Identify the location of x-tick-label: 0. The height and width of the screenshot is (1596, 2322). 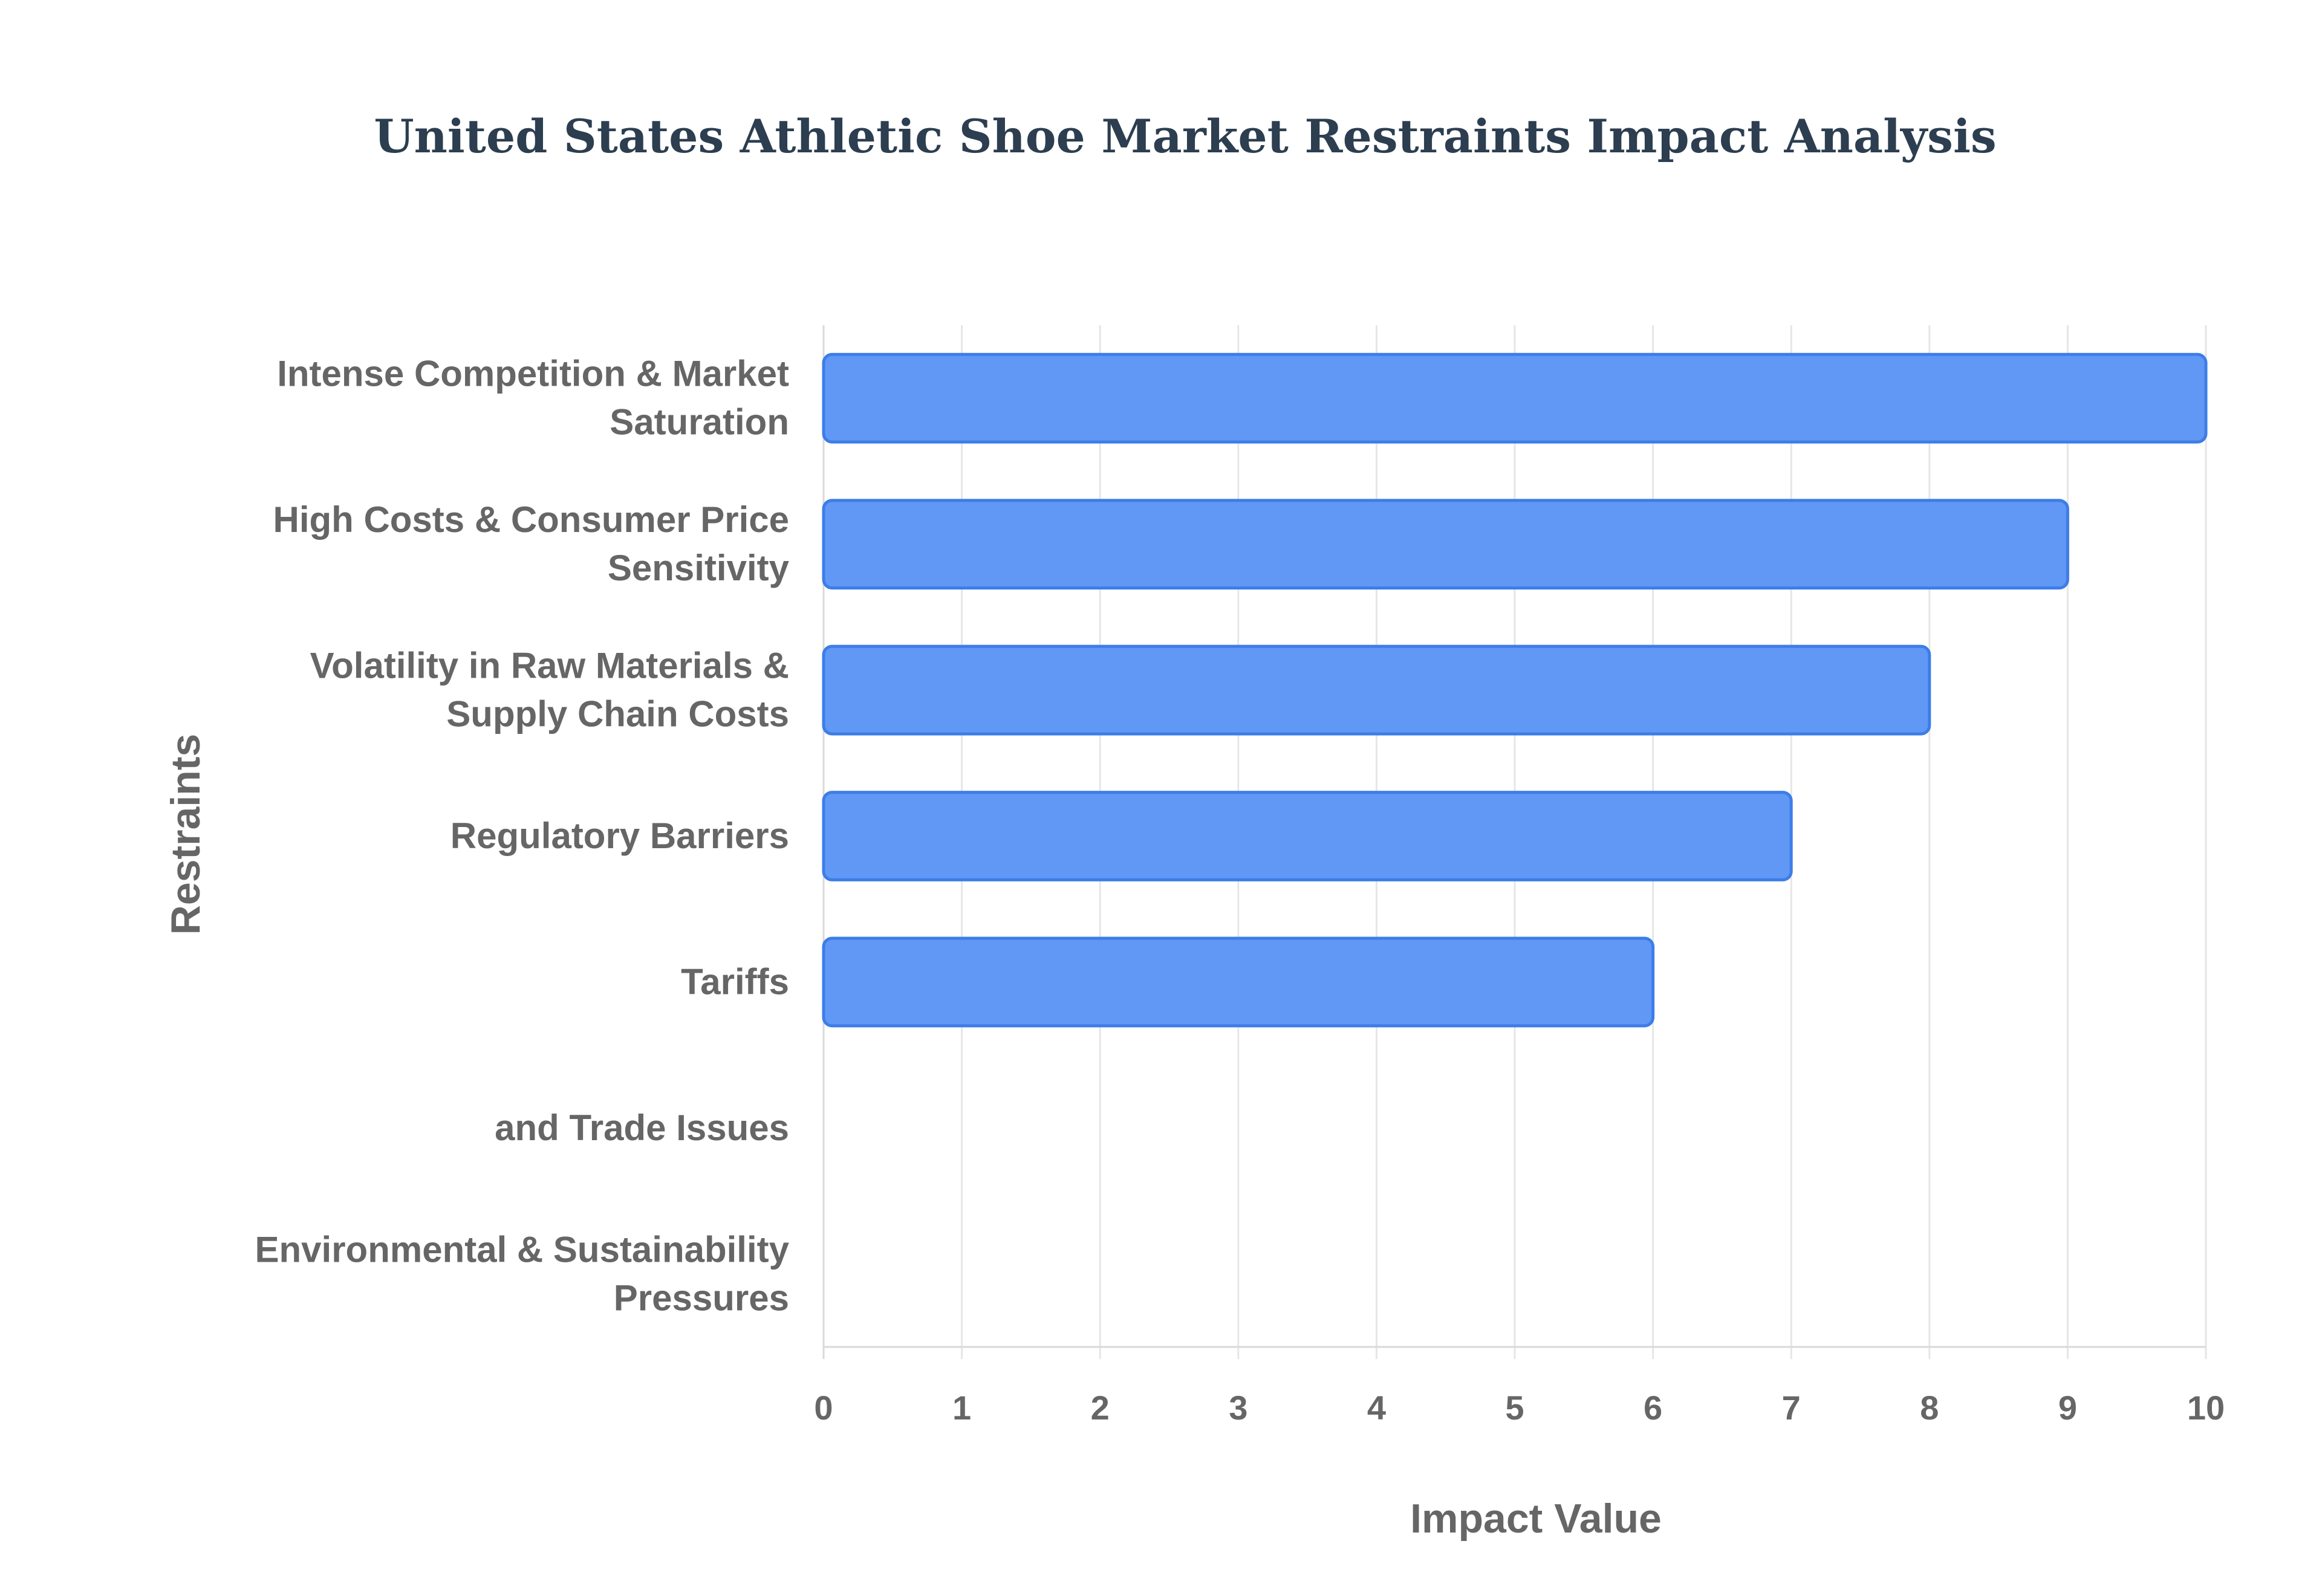
(824, 1408).